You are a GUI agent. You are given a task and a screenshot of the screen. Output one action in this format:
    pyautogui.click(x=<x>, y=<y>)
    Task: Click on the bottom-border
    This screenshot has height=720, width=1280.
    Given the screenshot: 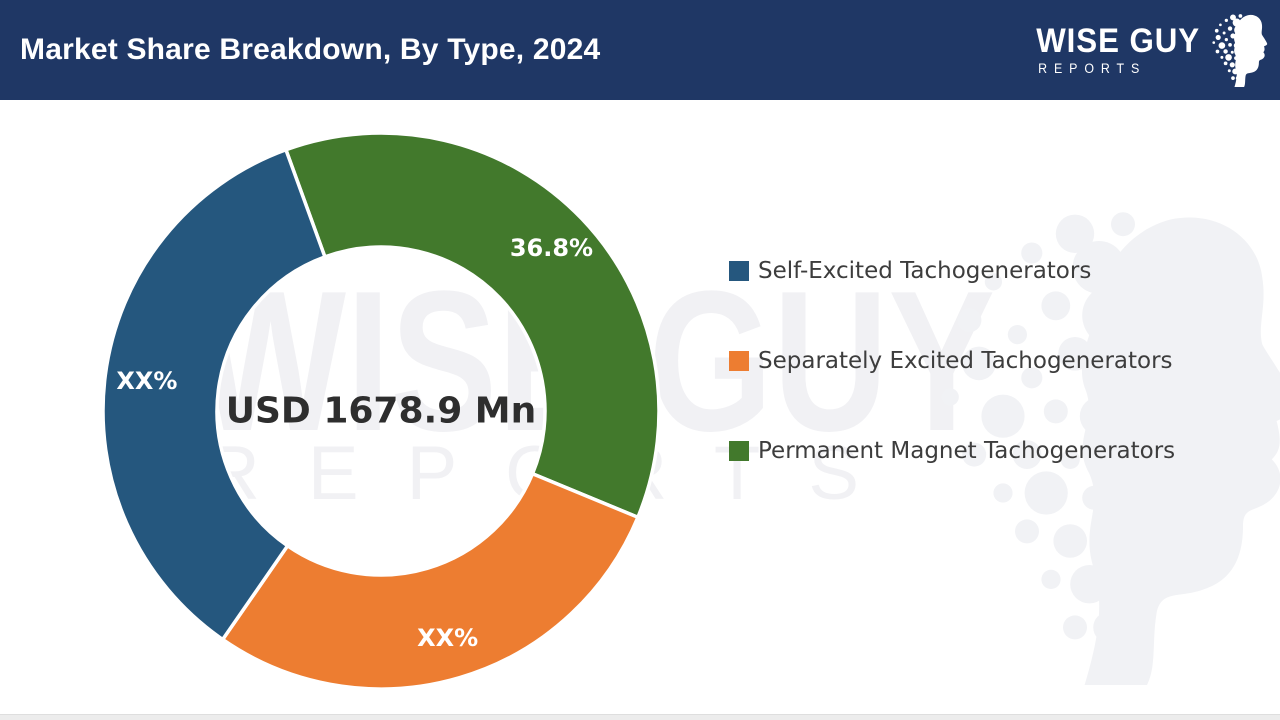 What is the action you would take?
    pyautogui.click(x=640, y=717)
    